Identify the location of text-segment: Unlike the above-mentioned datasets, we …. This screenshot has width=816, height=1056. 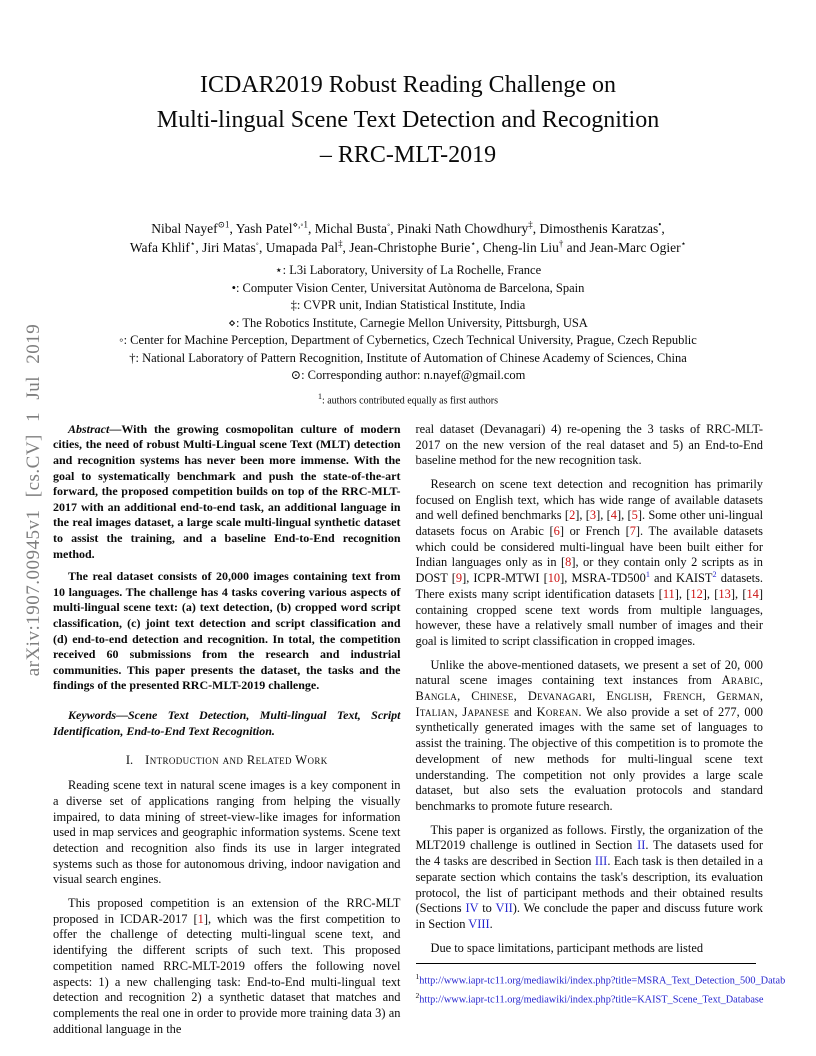
(589, 672).